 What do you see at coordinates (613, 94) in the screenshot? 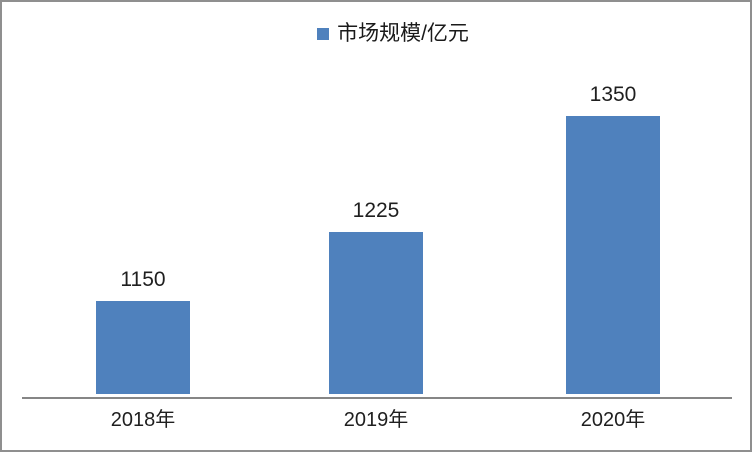
I see `bar-value-label: 1350` at bounding box center [613, 94].